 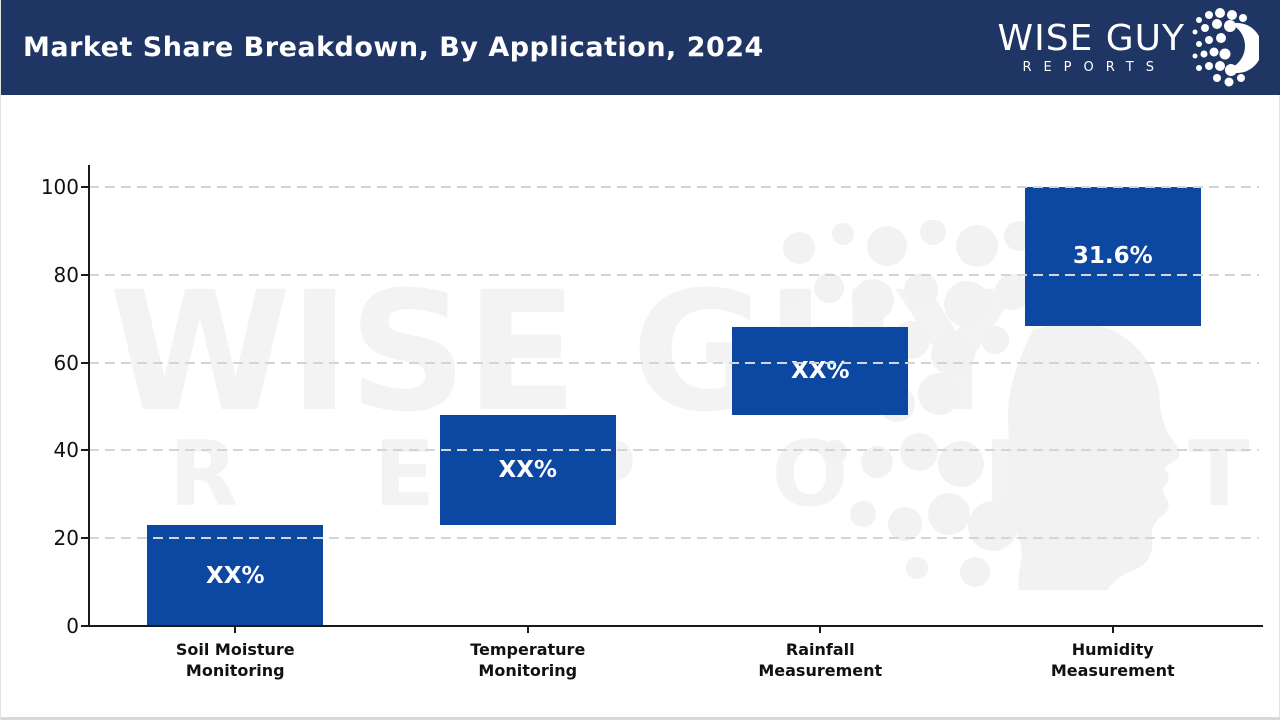 I want to click on y-tick-label: 80, so click(x=66, y=274).